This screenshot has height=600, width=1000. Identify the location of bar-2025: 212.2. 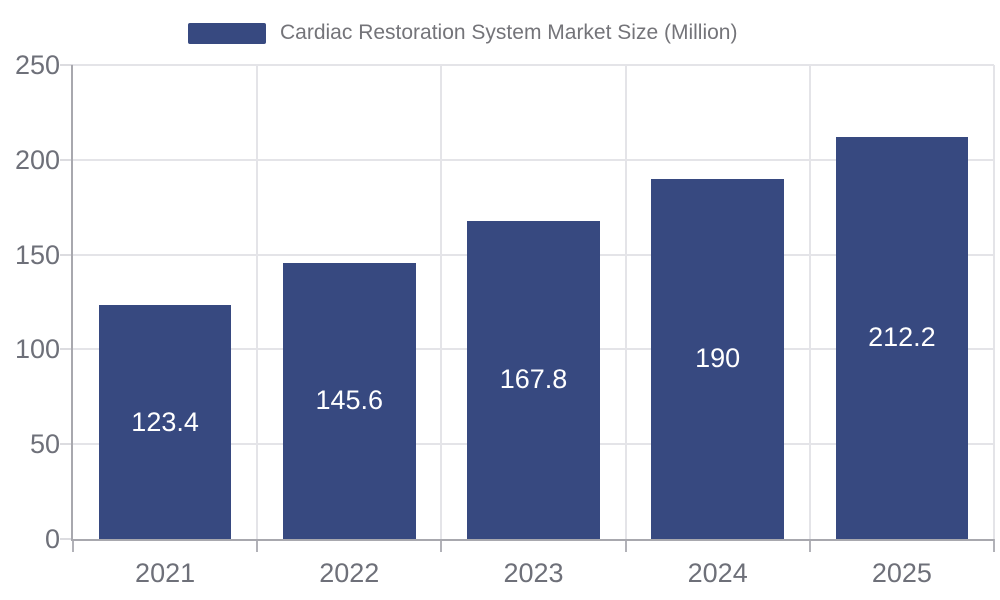
(902, 337).